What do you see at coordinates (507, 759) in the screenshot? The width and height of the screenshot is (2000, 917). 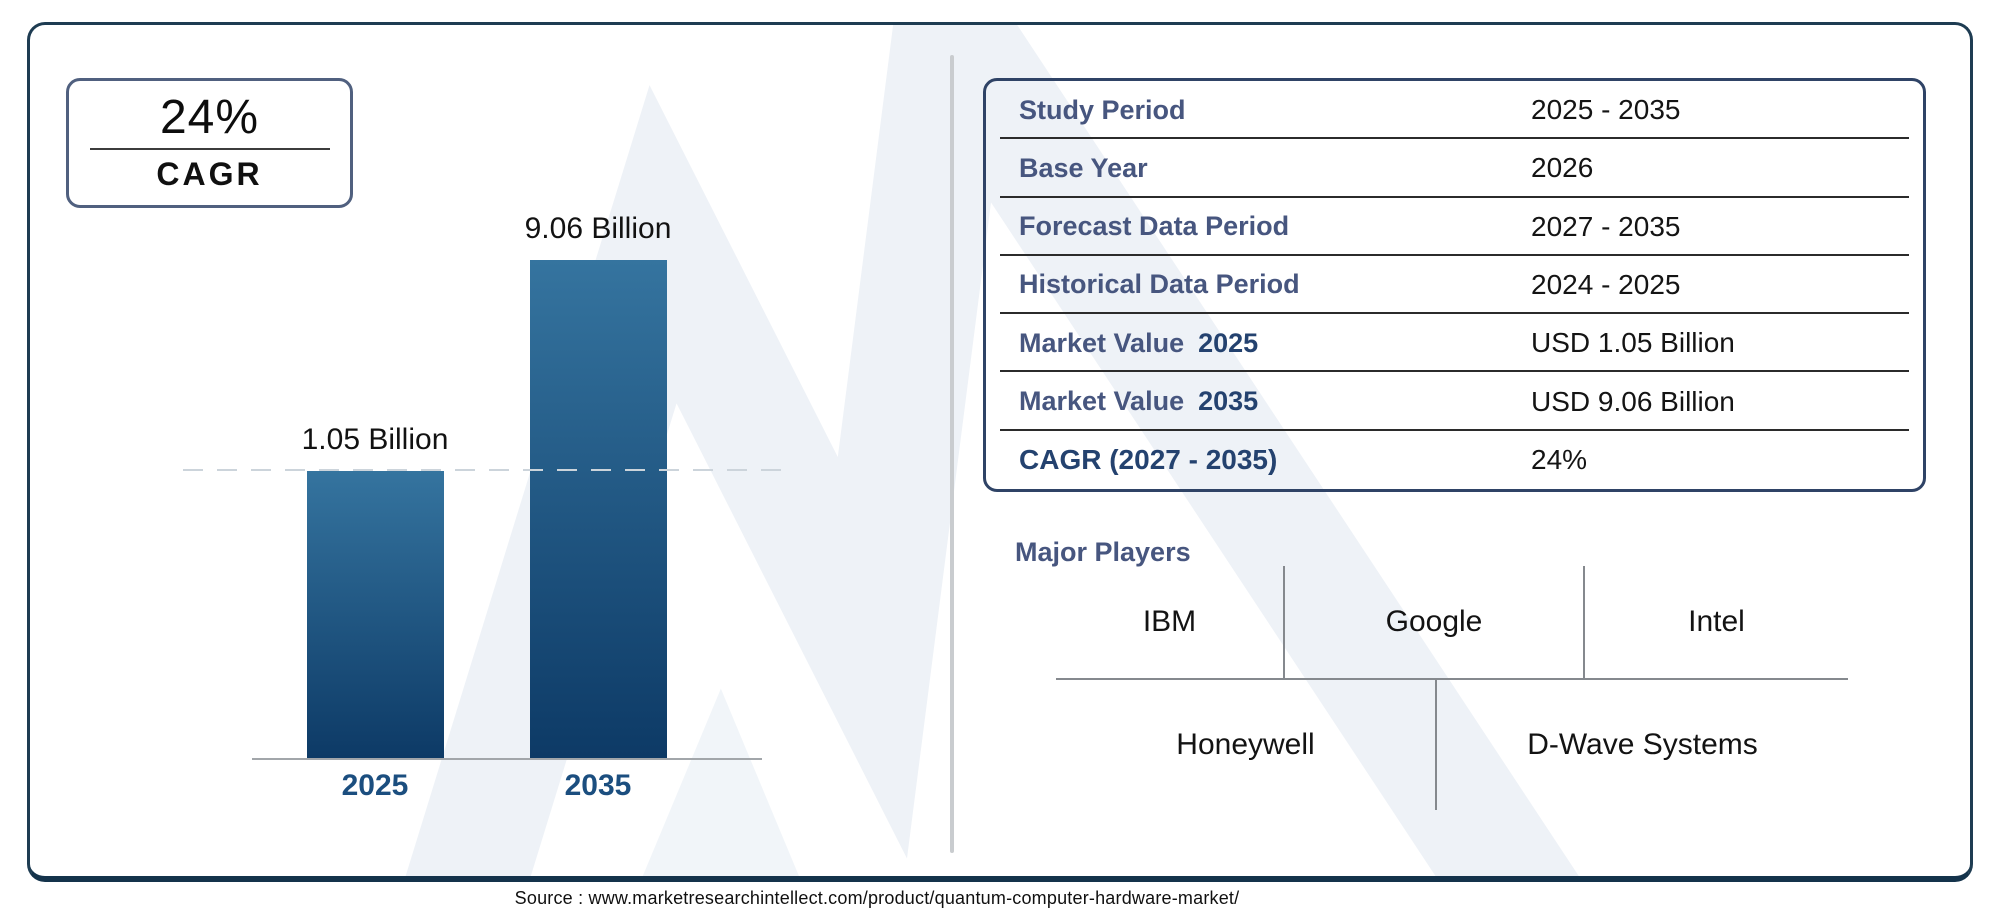 I see `x-axis-line` at bounding box center [507, 759].